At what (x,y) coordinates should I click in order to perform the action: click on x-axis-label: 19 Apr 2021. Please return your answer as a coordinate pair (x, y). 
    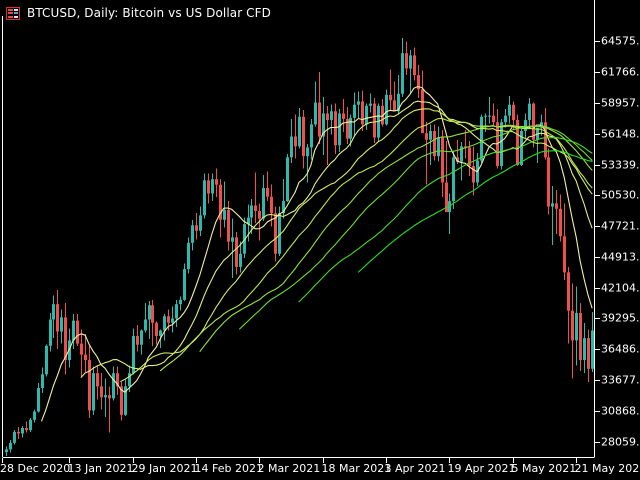
    Looking at the image, I should click on (482, 468).